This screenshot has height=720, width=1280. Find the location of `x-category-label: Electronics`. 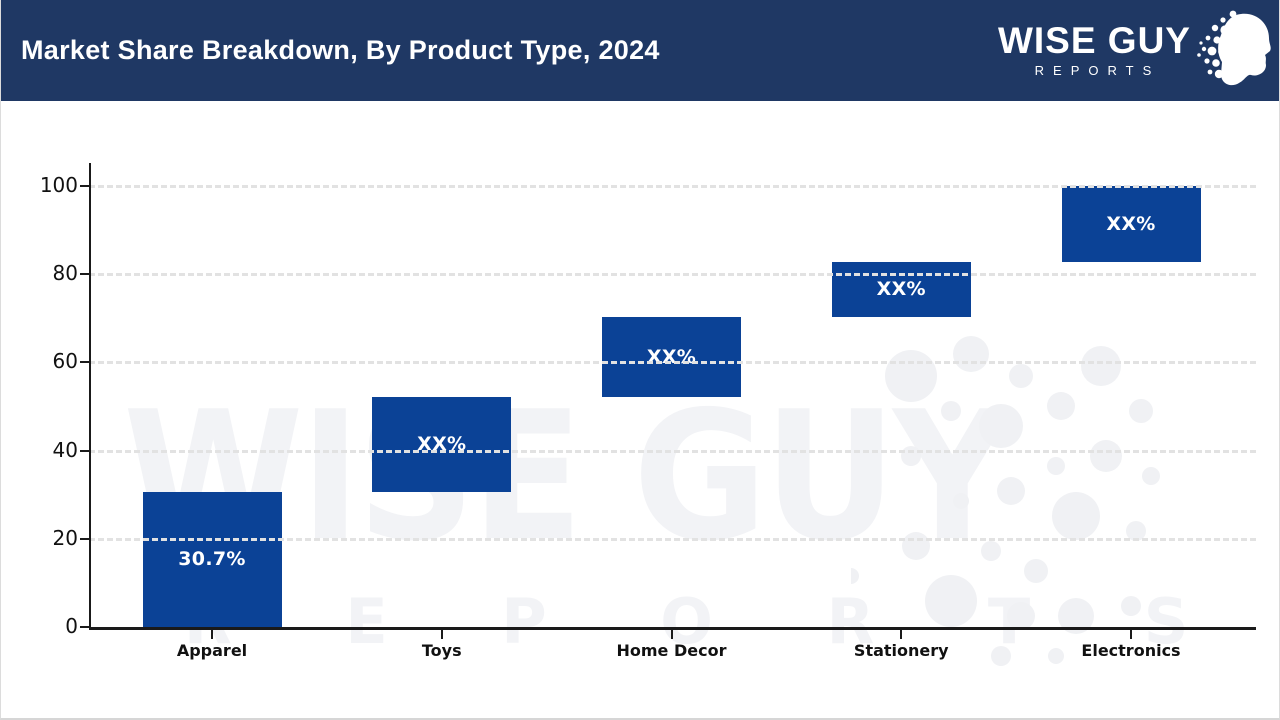

x-category-label: Electronics is located at coordinates (1131, 650).